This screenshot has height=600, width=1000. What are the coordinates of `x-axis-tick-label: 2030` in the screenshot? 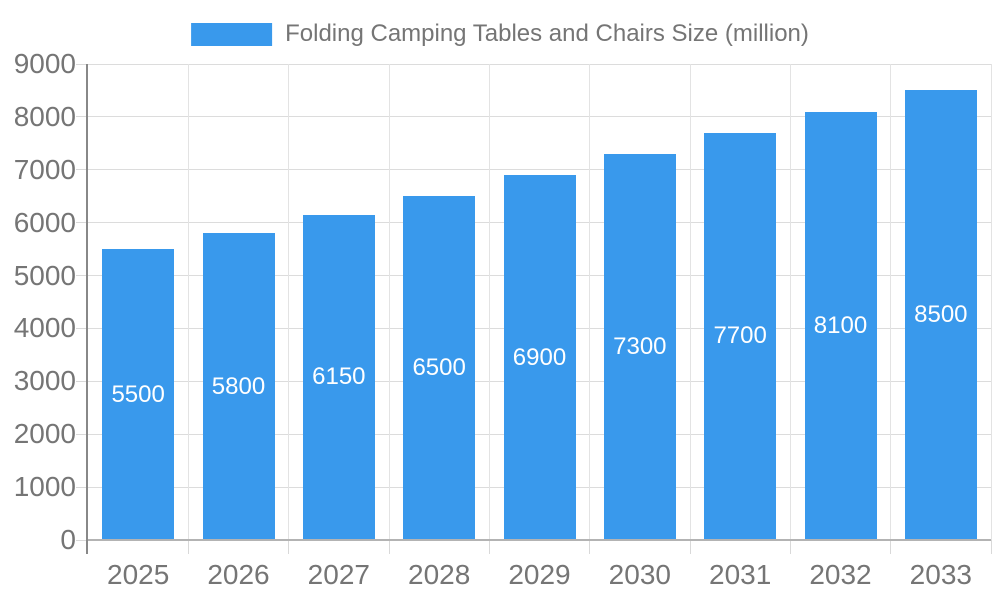 It's located at (639, 574).